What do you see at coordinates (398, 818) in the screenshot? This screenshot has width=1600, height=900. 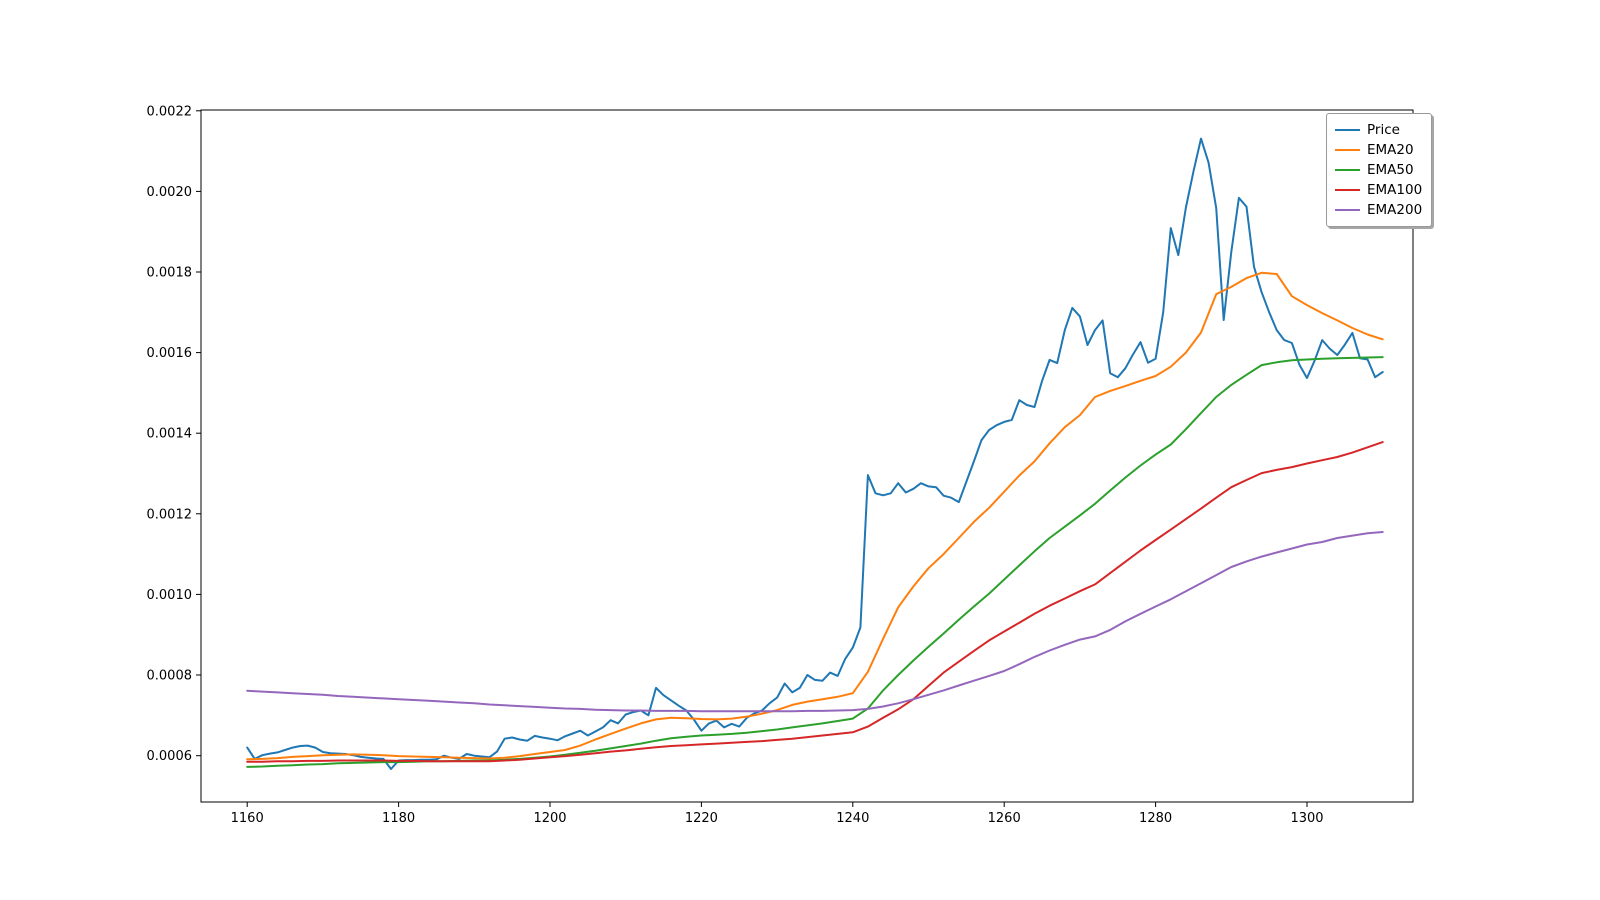 I see `x-tick-label: 1180` at bounding box center [398, 818].